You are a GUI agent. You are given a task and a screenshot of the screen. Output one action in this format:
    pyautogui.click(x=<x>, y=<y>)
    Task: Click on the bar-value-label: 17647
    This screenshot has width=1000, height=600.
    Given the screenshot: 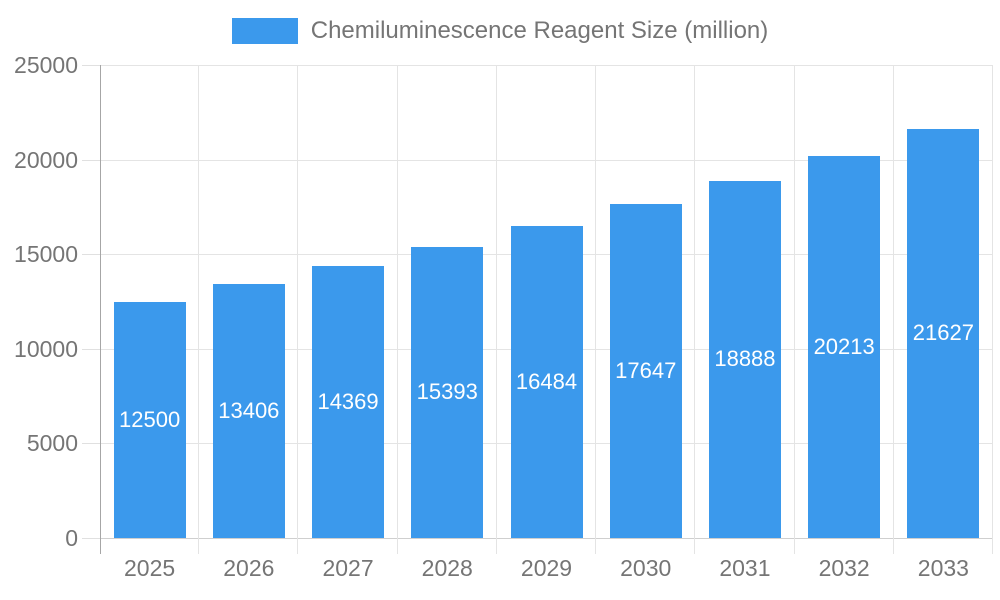 What is the action you would take?
    pyautogui.click(x=646, y=371)
    